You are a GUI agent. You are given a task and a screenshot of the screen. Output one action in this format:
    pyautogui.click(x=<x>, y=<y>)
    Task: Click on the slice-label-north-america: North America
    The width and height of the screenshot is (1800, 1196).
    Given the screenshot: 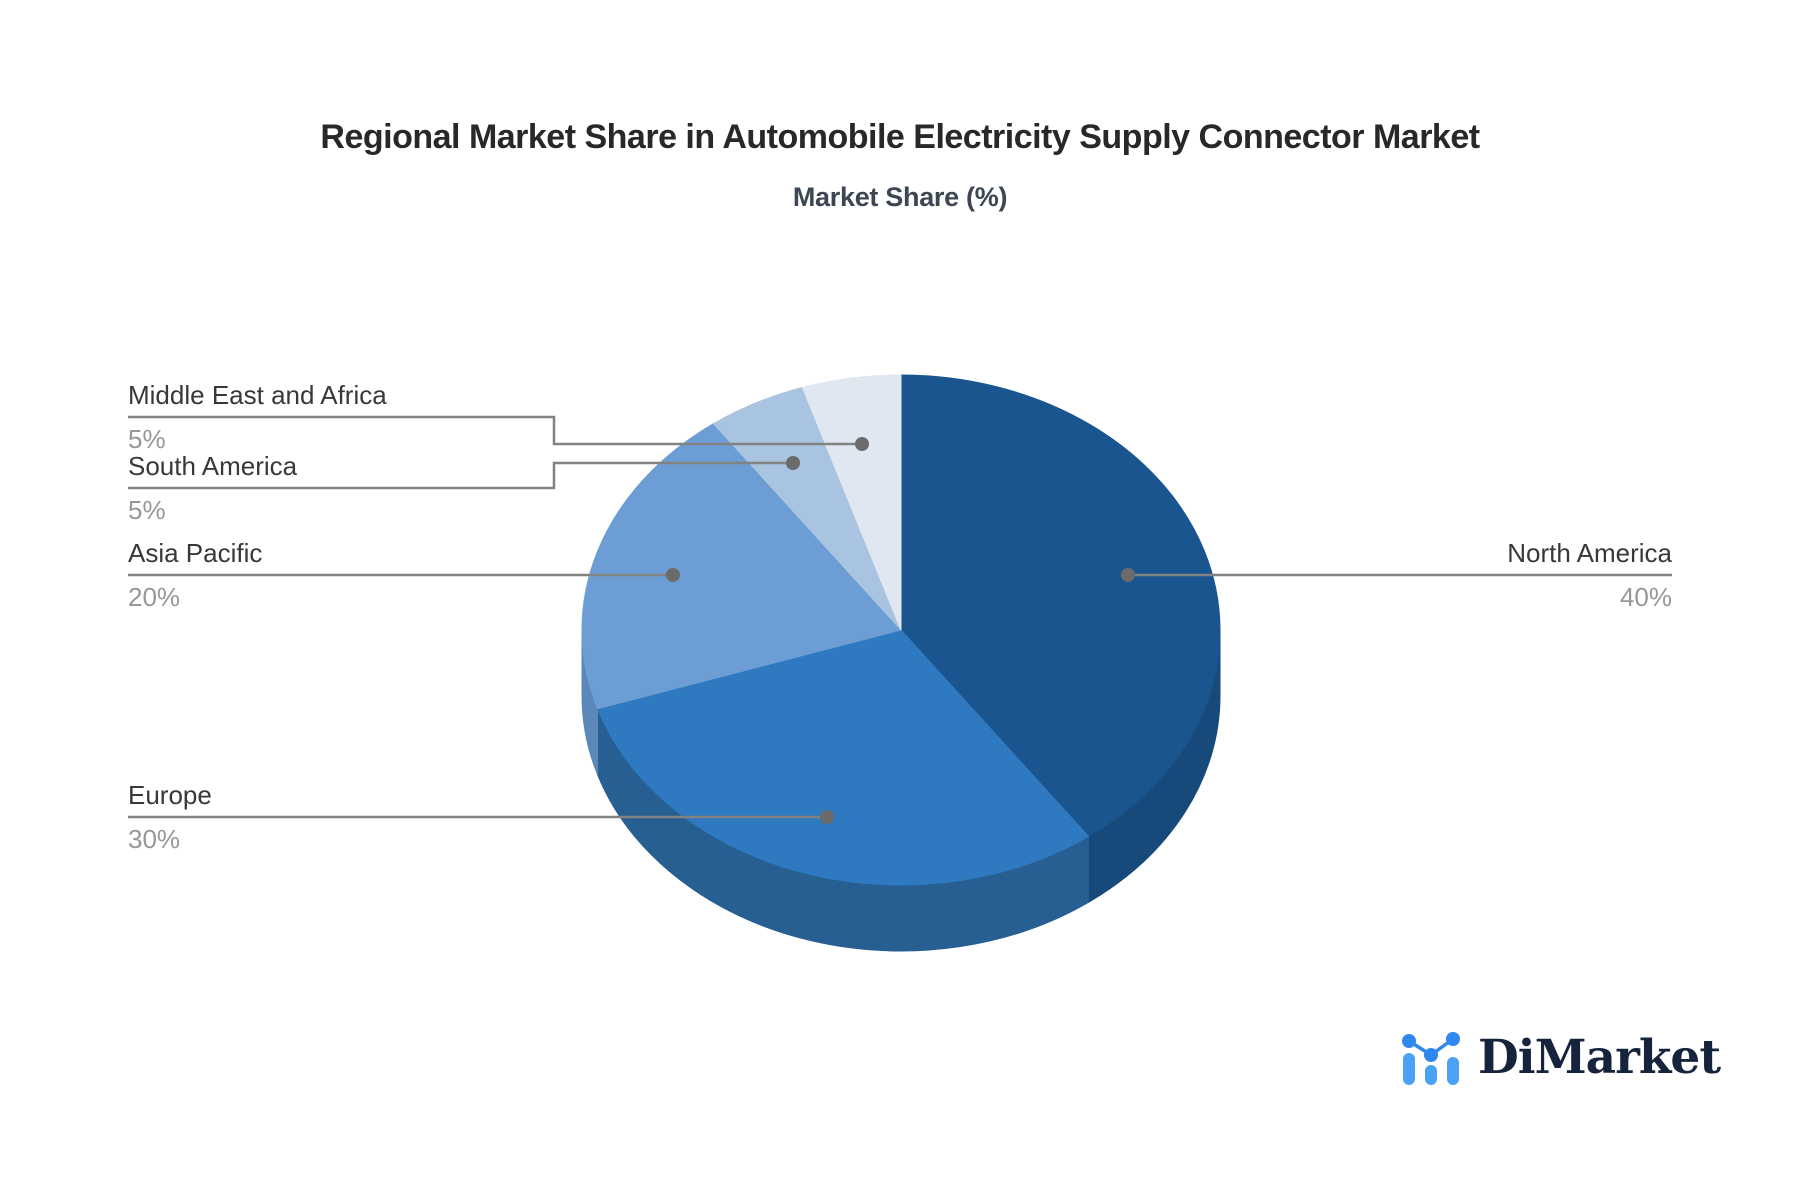 What is the action you would take?
    pyautogui.click(x=1589, y=553)
    